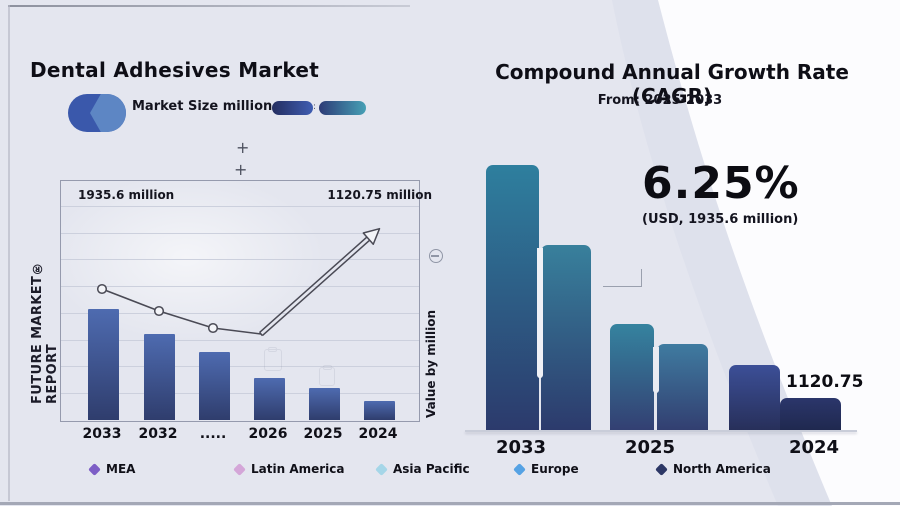  Describe the element at coordinates (269, 399) in the screenshot. I see `bar-2026` at that location.